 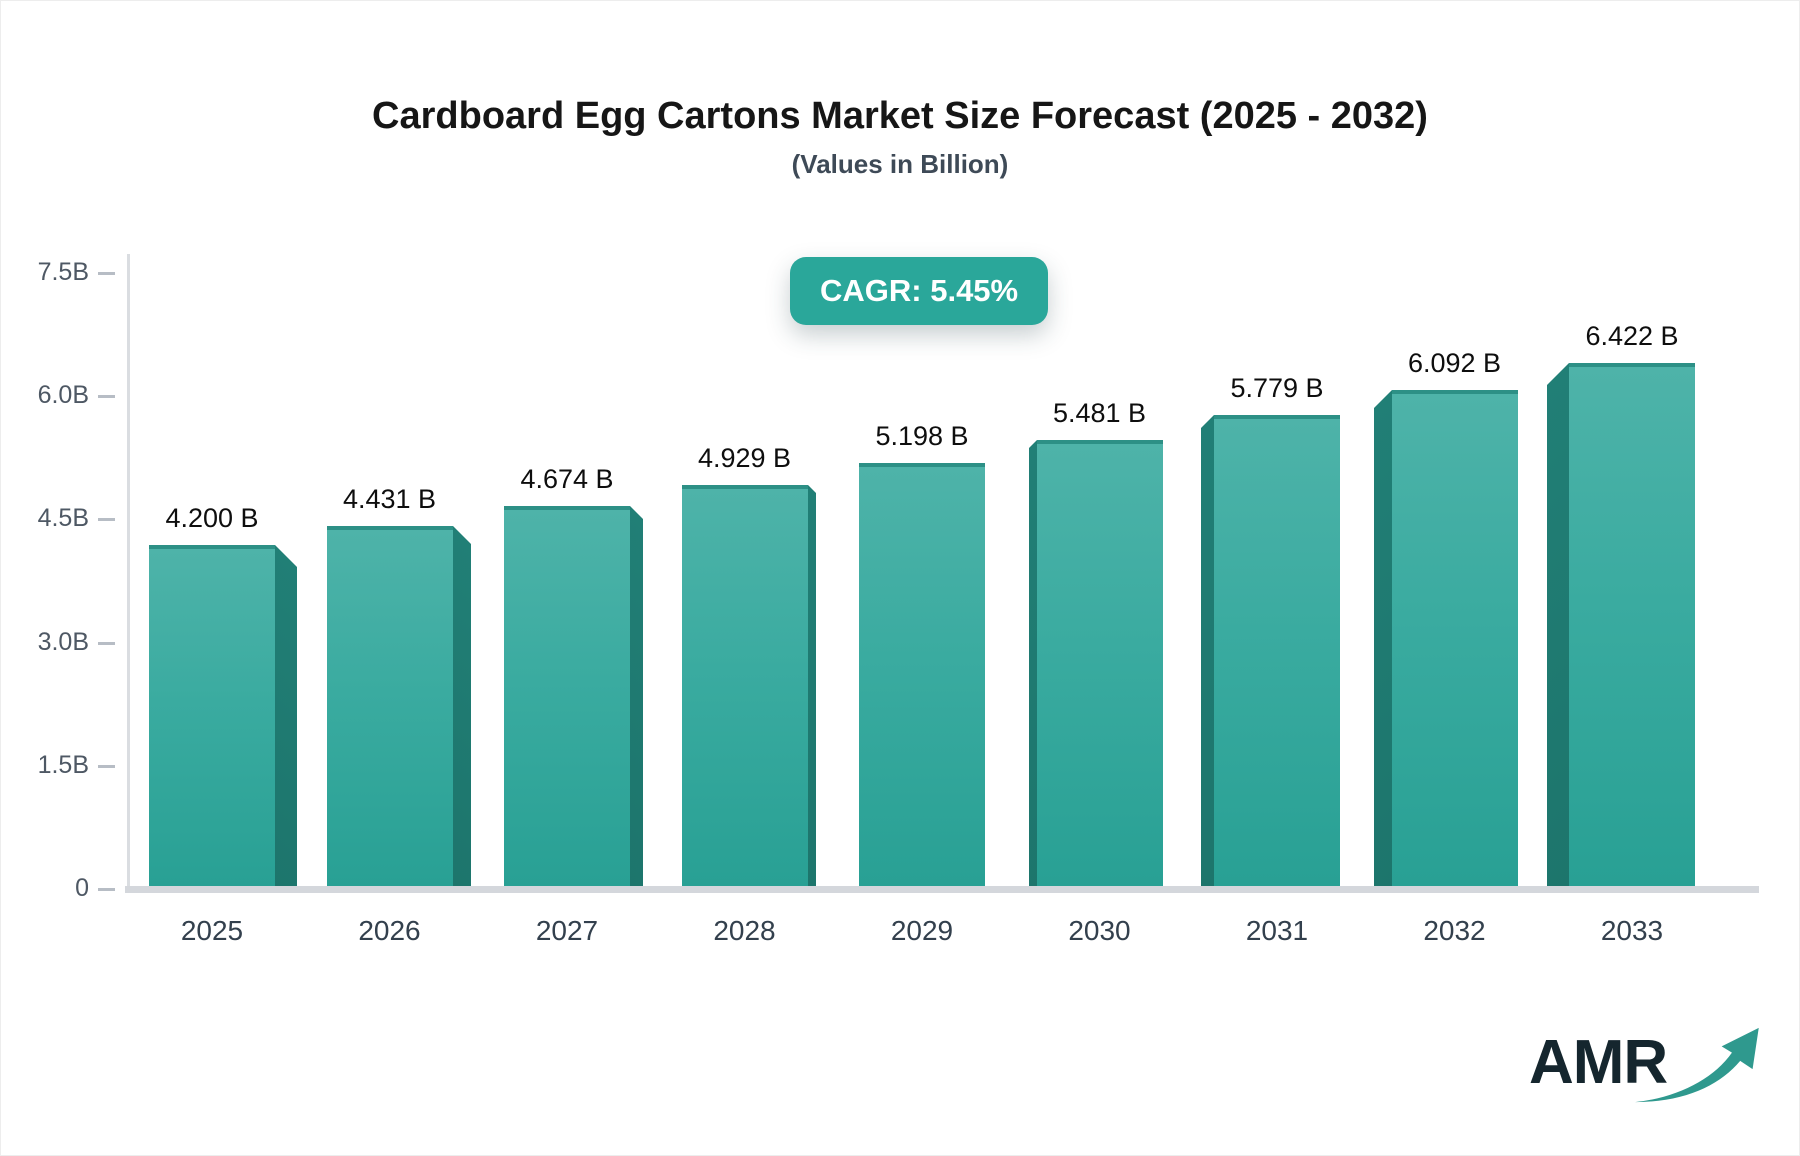 What do you see at coordinates (1598, 1062) in the screenshot?
I see `amr-logo-text: AMR` at bounding box center [1598, 1062].